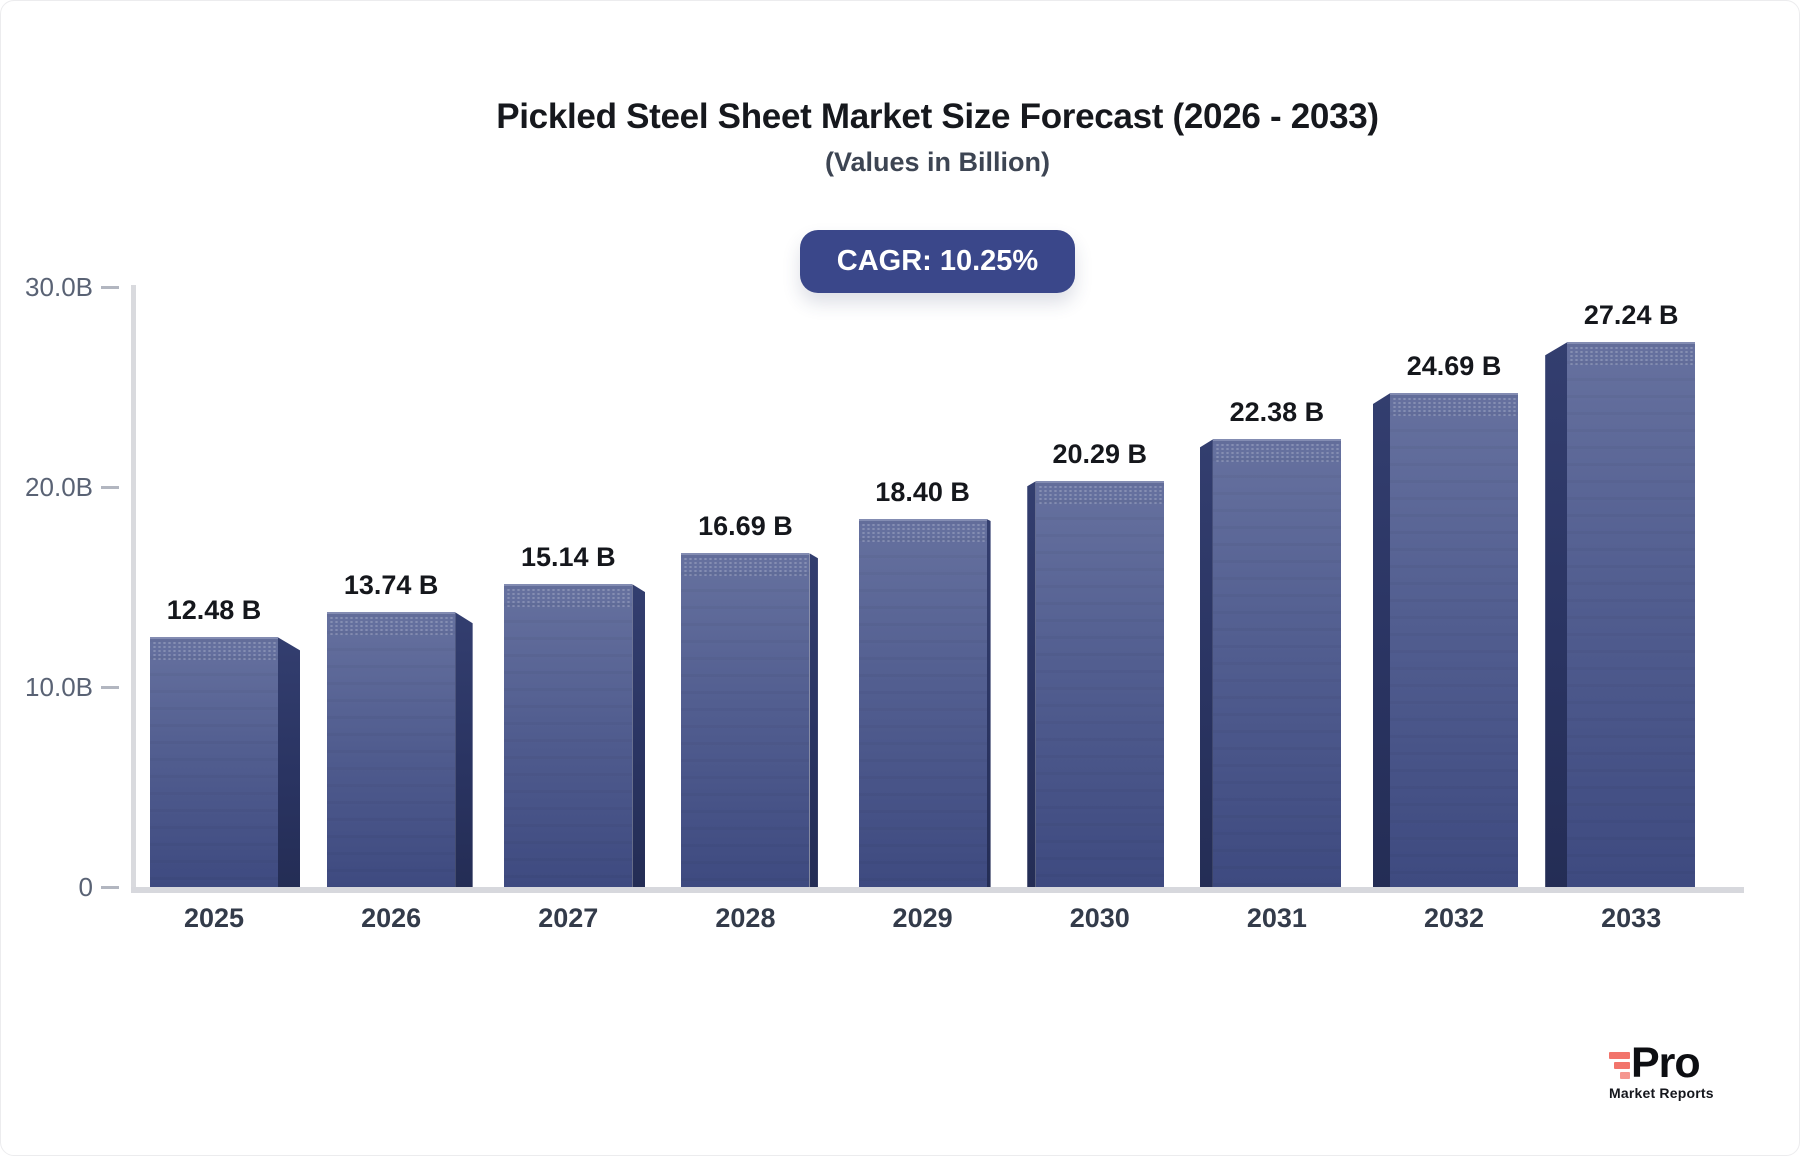 The height and width of the screenshot is (1156, 1800). Describe the element at coordinates (1454, 366) in the screenshot. I see `value-label: 24.69 B` at that location.